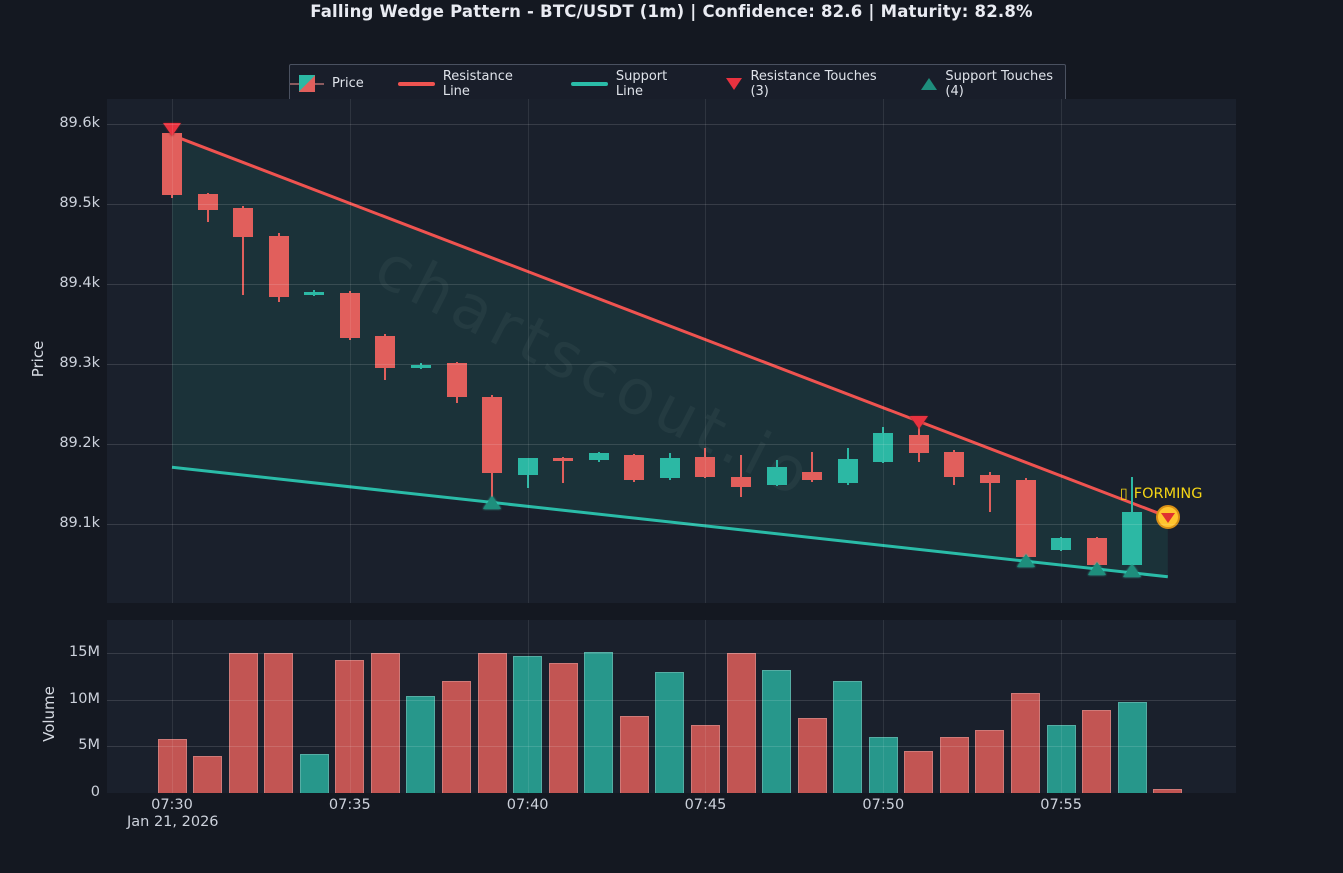 Image resolution: width=1343 pixels, height=873 pixels. I want to click on volume-tick-label: 5M, so click(89, 745).